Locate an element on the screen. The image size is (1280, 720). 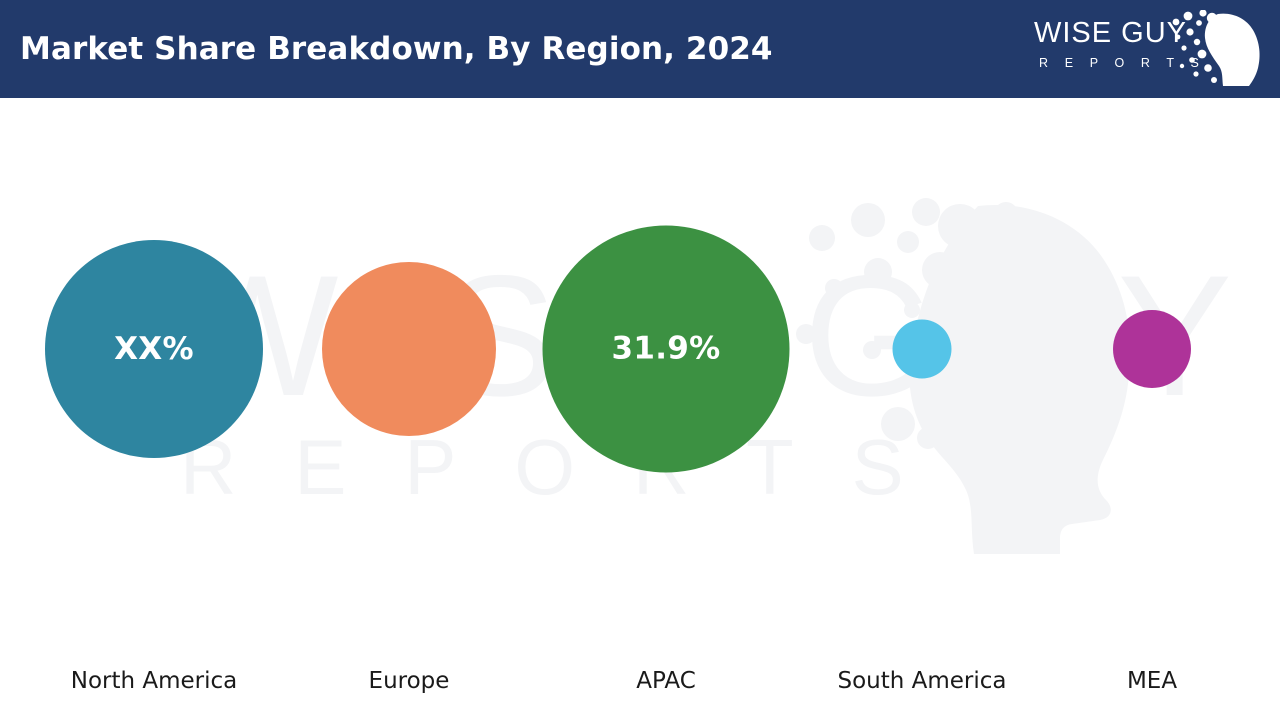
bubble-value-apac: 31.9% is located at coordinates (666, 348).